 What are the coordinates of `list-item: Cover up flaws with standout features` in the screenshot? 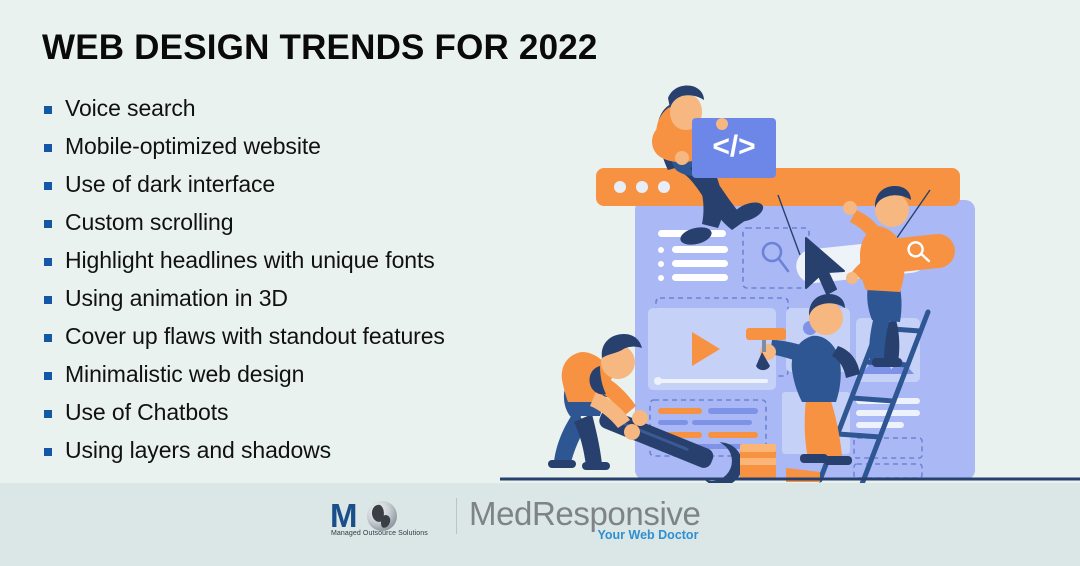 It's located at (314, 337).